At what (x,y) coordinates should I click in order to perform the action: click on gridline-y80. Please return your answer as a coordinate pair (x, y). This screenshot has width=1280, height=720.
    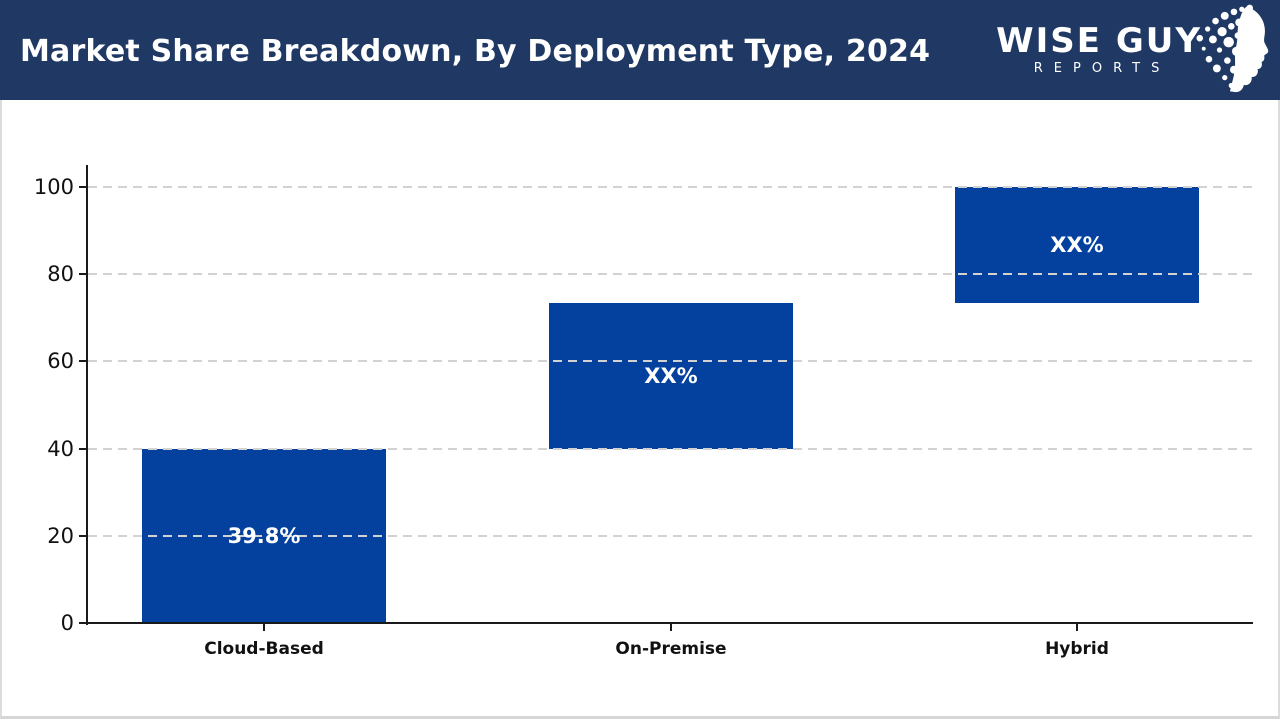
    Looking at the image, I should click on (670, 274).